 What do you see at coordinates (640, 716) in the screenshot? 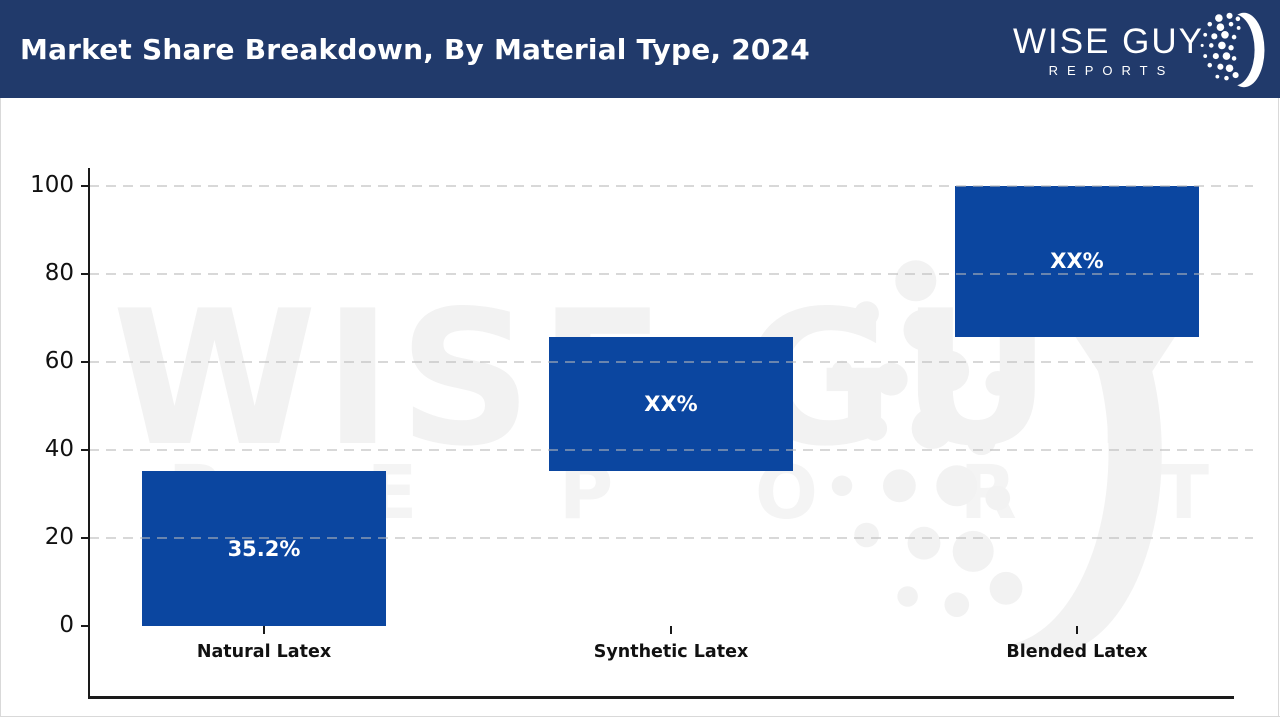
I see `page-border-bottom` at bounding box center [640, 716].